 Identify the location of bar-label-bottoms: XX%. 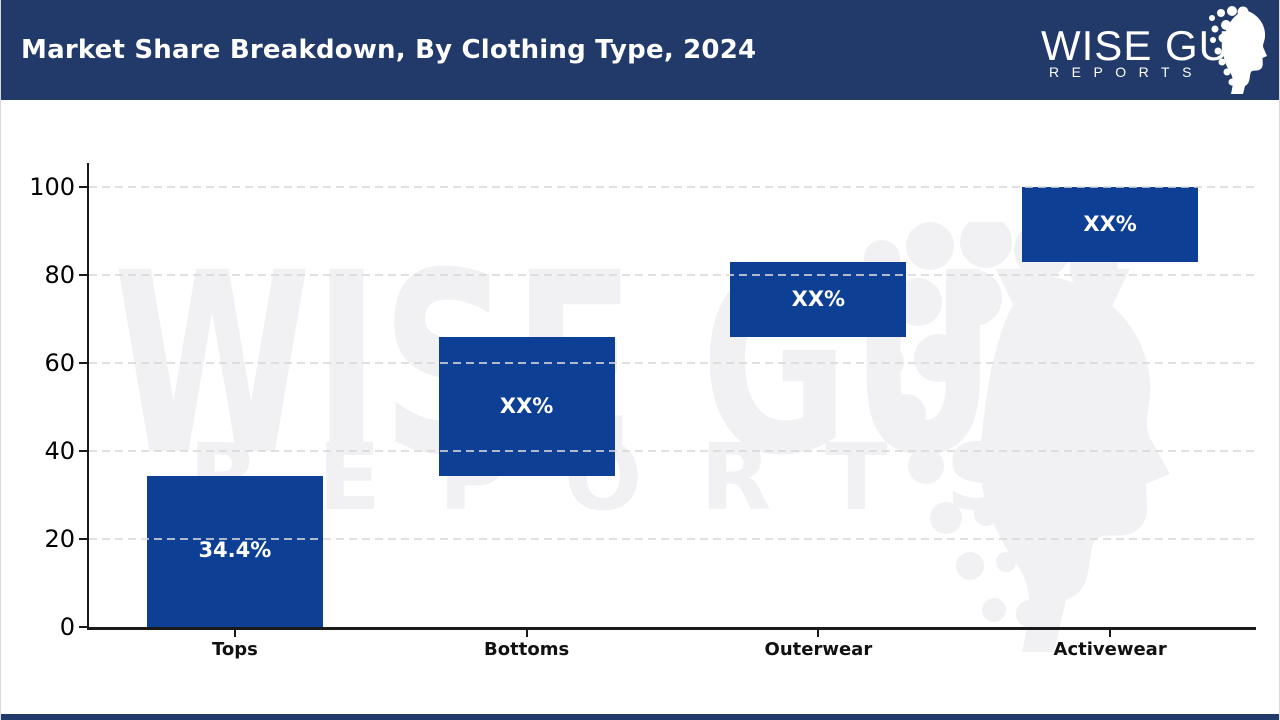
(526, 405).